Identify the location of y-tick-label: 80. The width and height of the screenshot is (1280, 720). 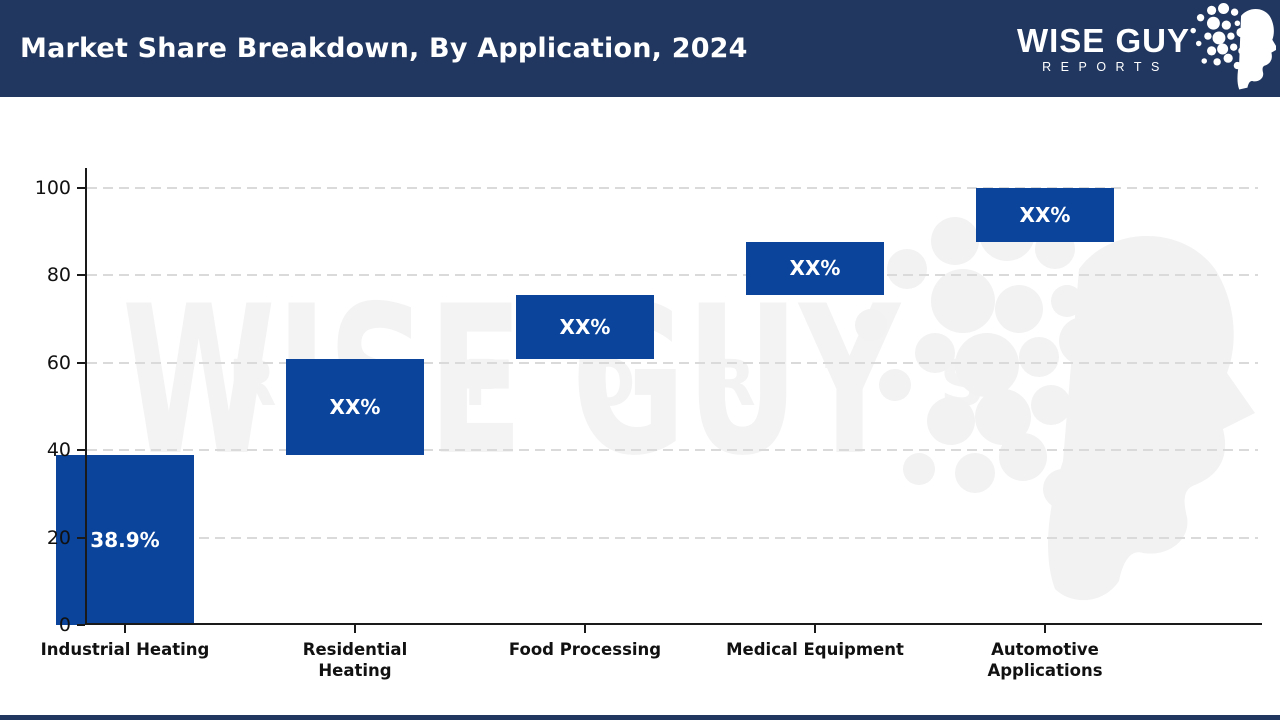
(58, 275).